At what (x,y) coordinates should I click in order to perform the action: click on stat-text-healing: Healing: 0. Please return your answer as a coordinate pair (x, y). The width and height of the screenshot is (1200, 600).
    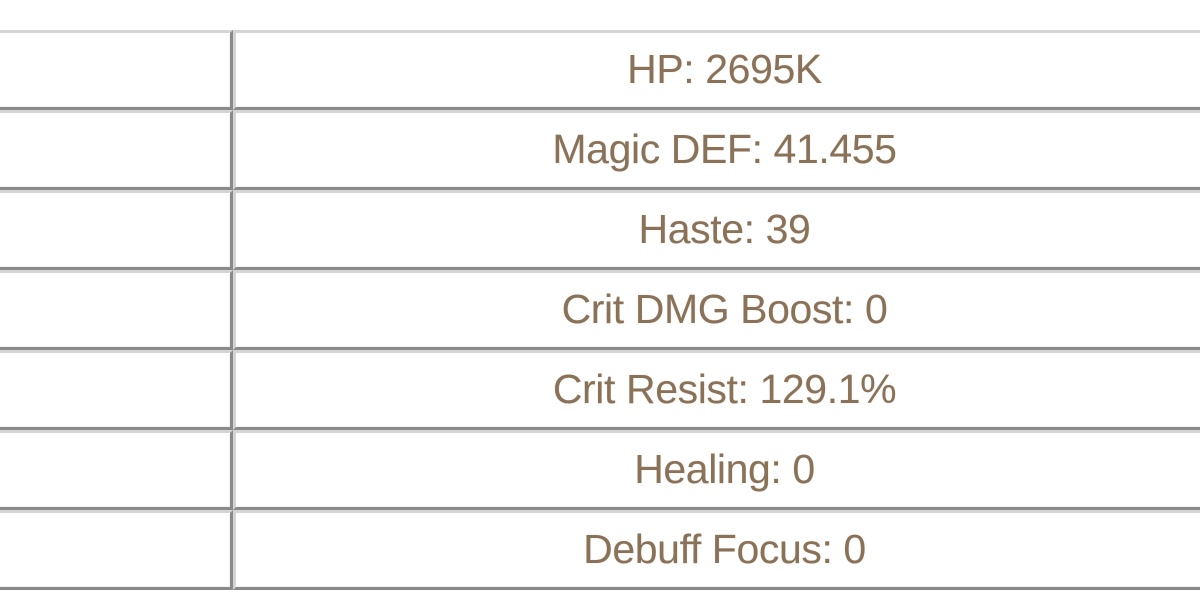
    Looking at the image, I should click on (724, 469).